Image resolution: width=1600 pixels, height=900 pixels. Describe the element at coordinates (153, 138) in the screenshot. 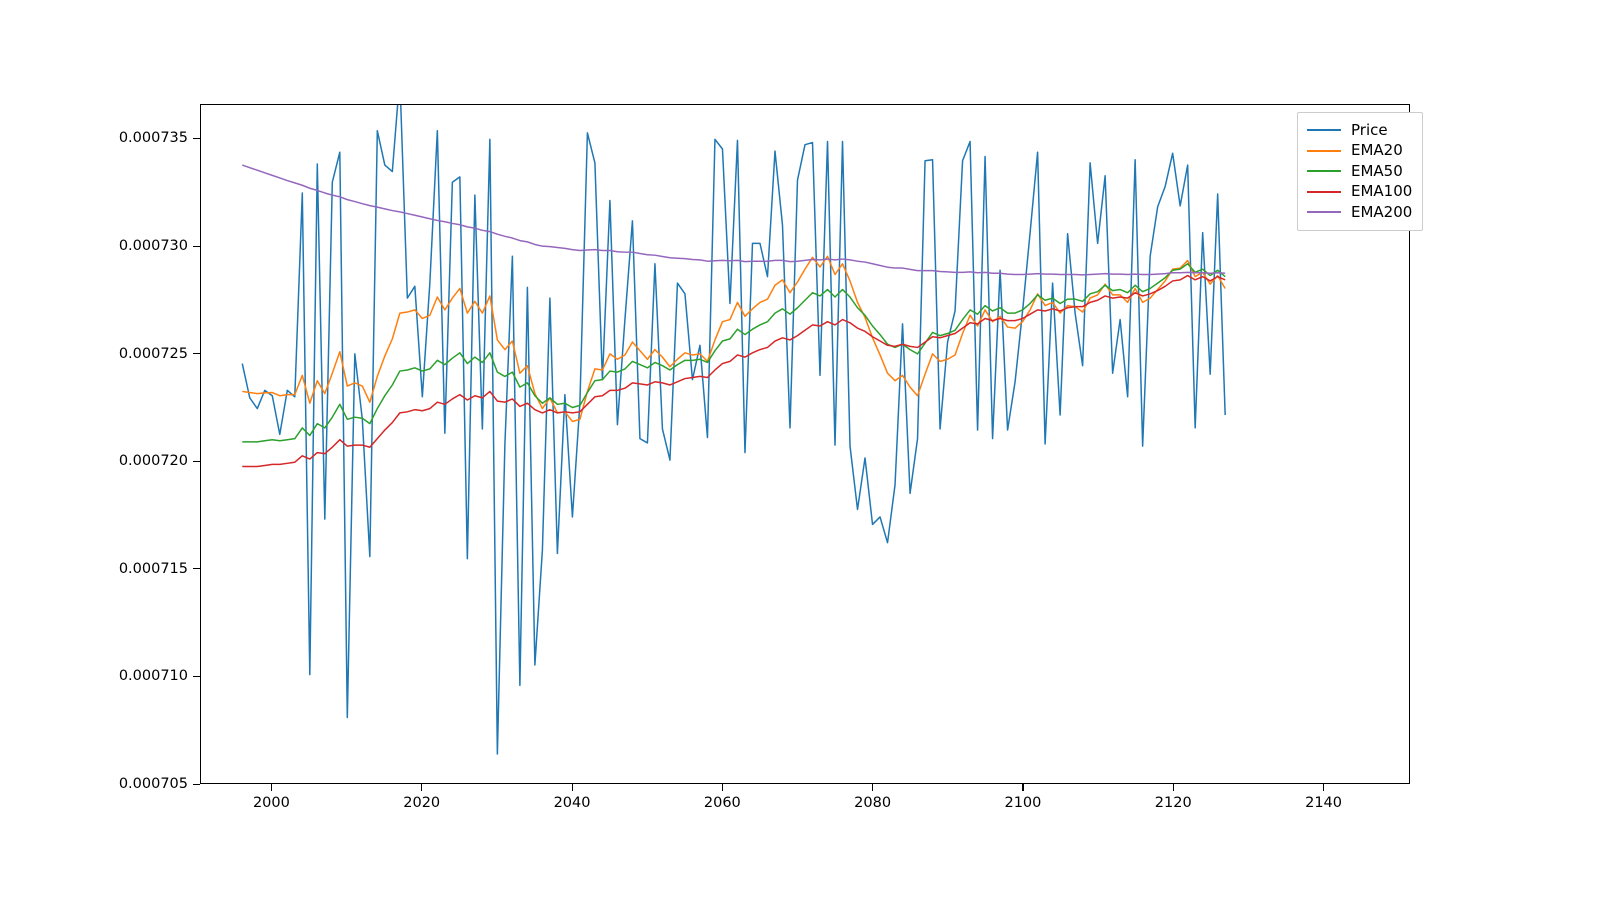

I see `y-tick-label: 0.000735` at that location.